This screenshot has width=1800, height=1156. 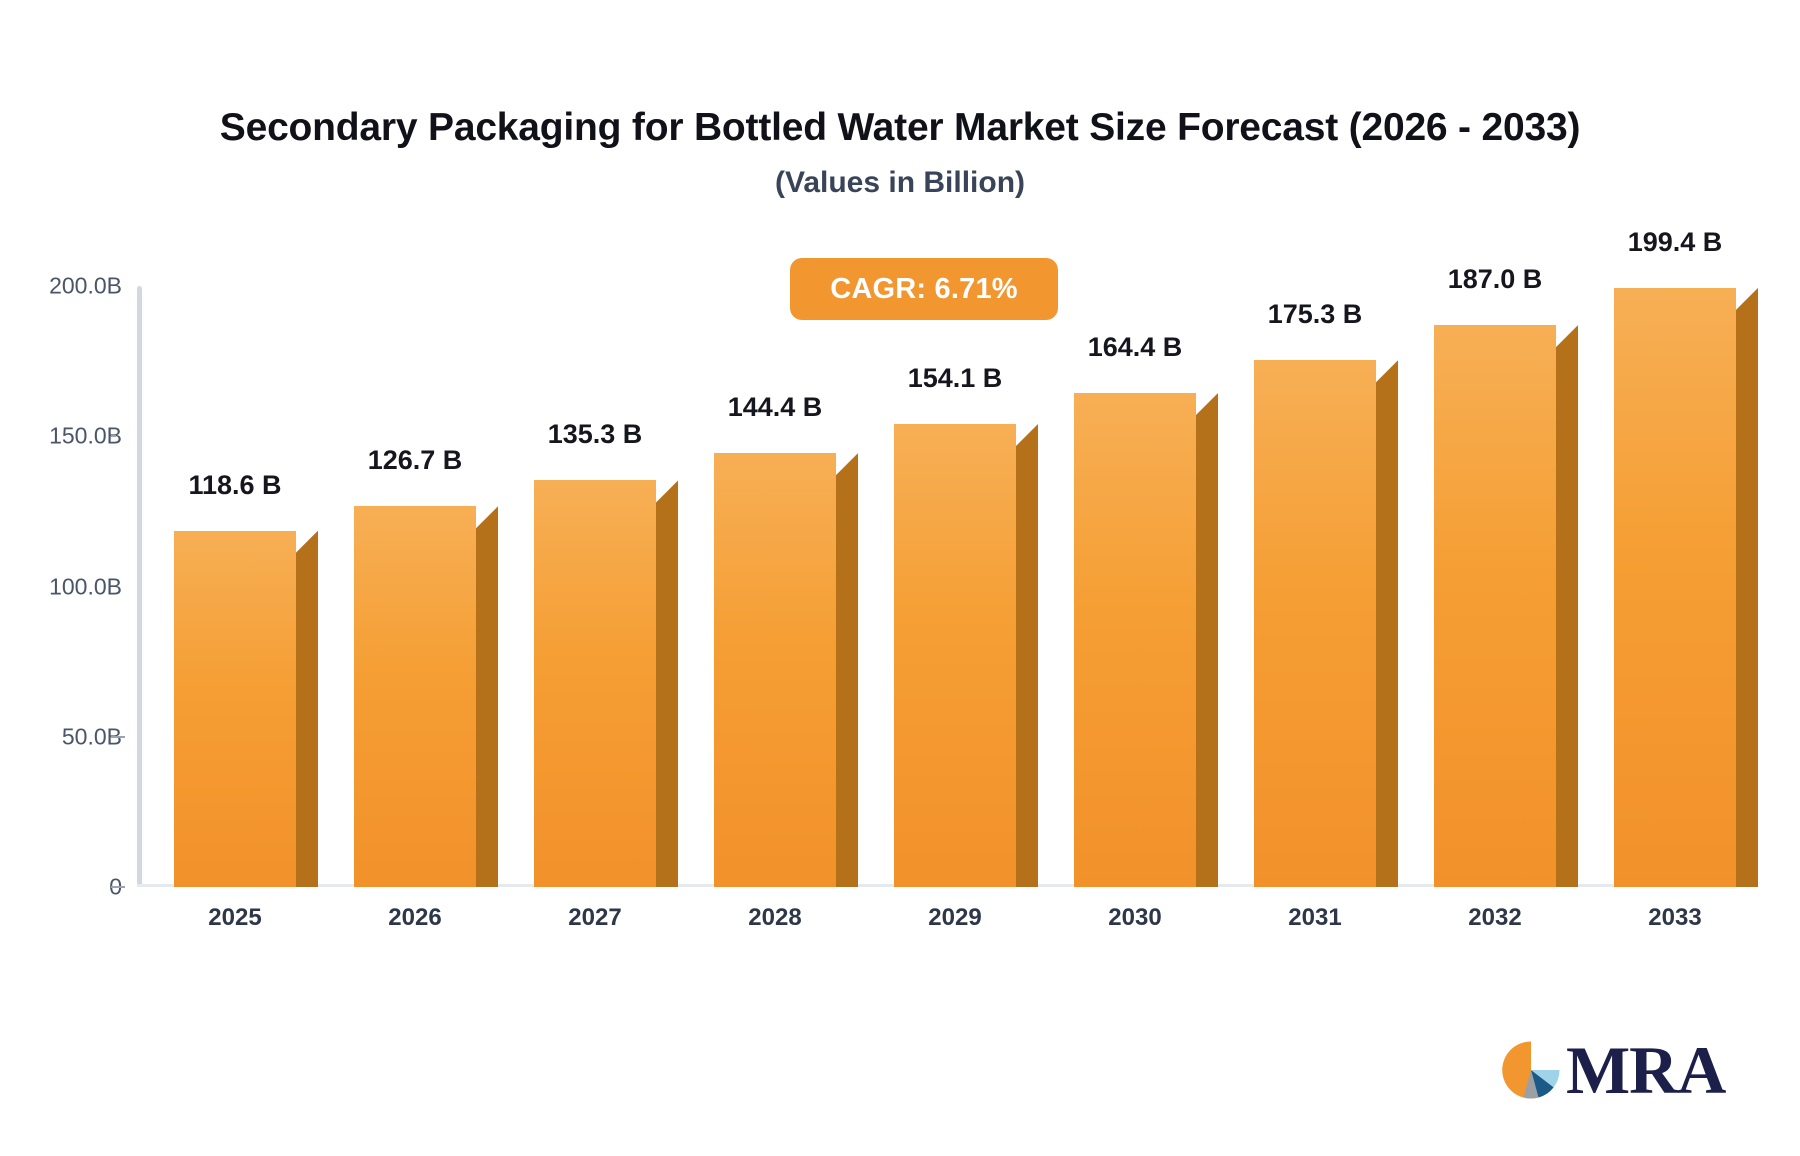 I want to click on bar-2029: 154.1 B, so click(x=966, y=625).